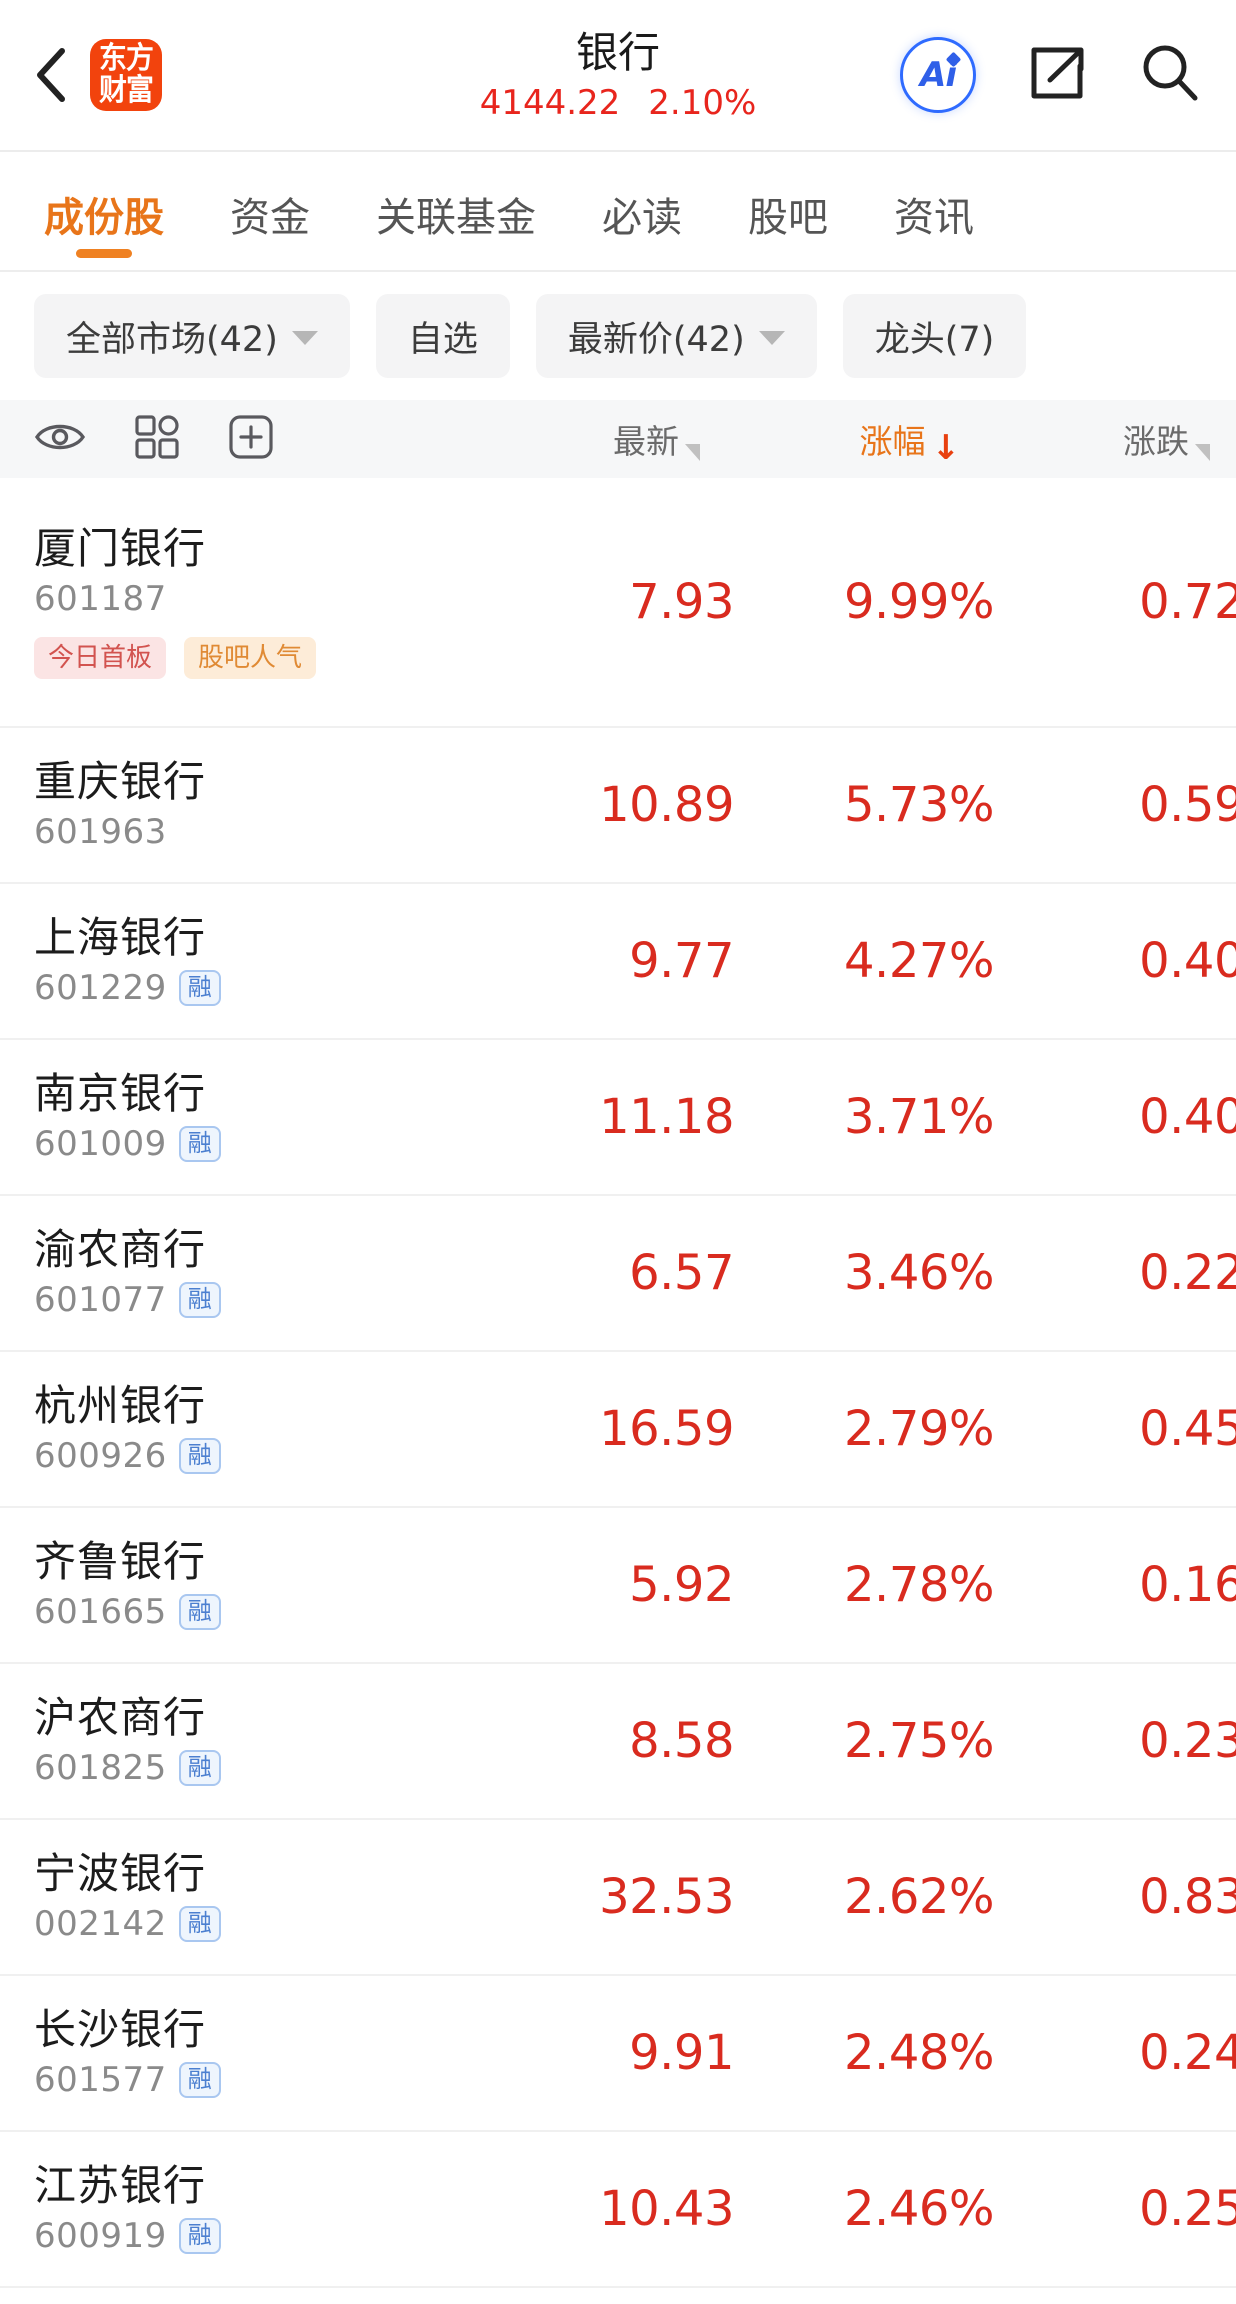 This screenshot has width=1236, height=2304. I want to click on stock-code: 601187, so click(100, 598).